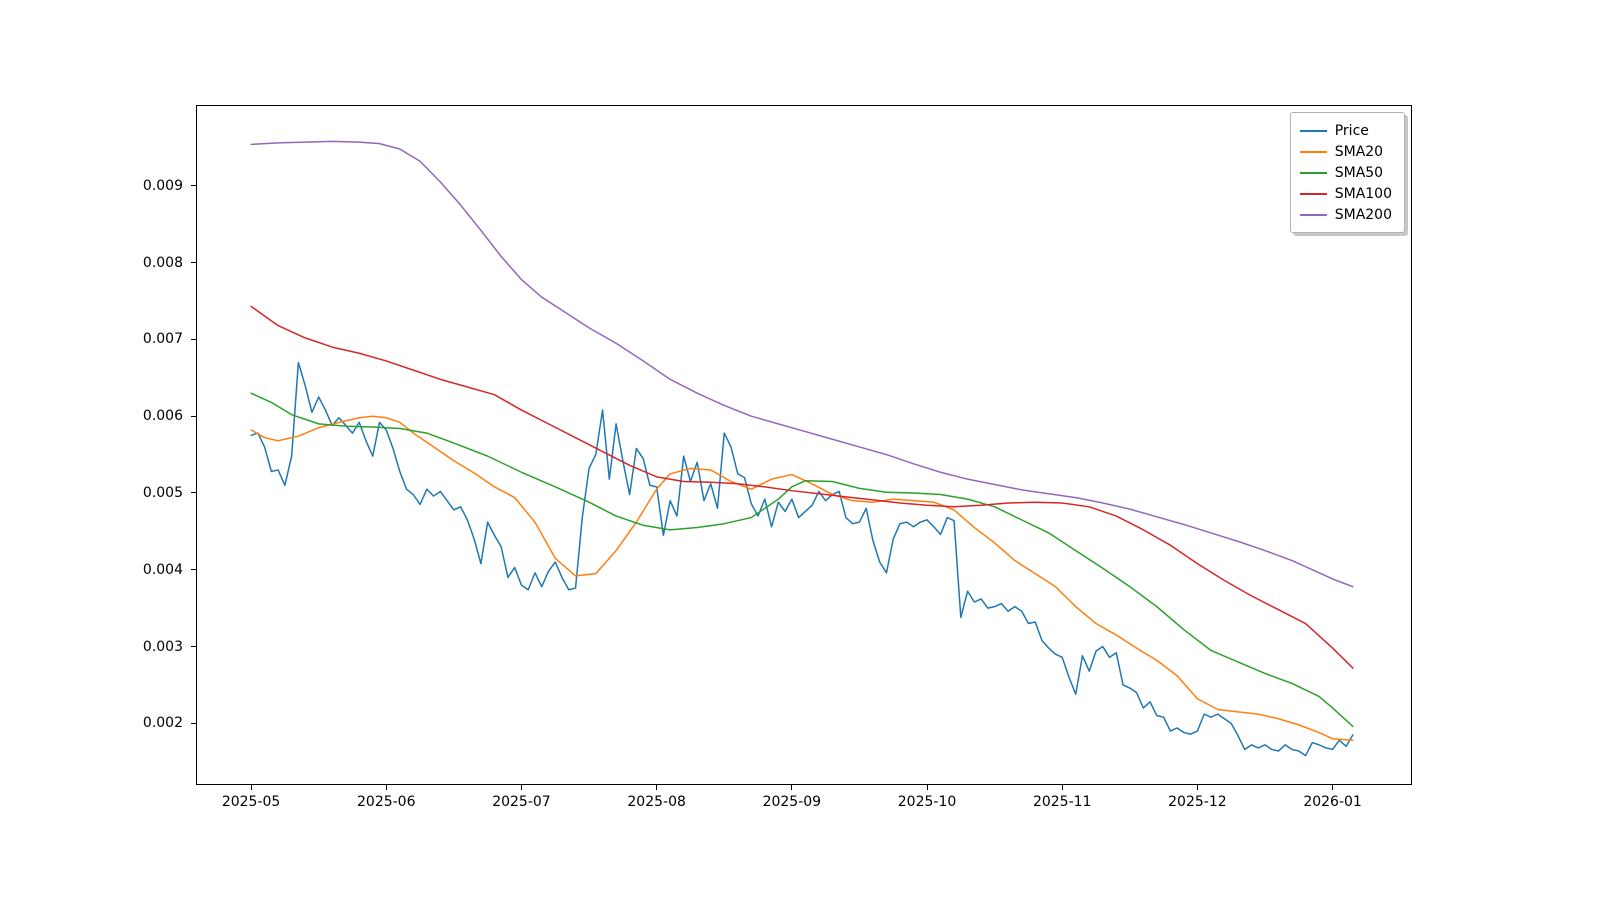  Describe the element at coordinates (162, 416) in the screenshot. I see `y-tick-label: 0.006` at that location.